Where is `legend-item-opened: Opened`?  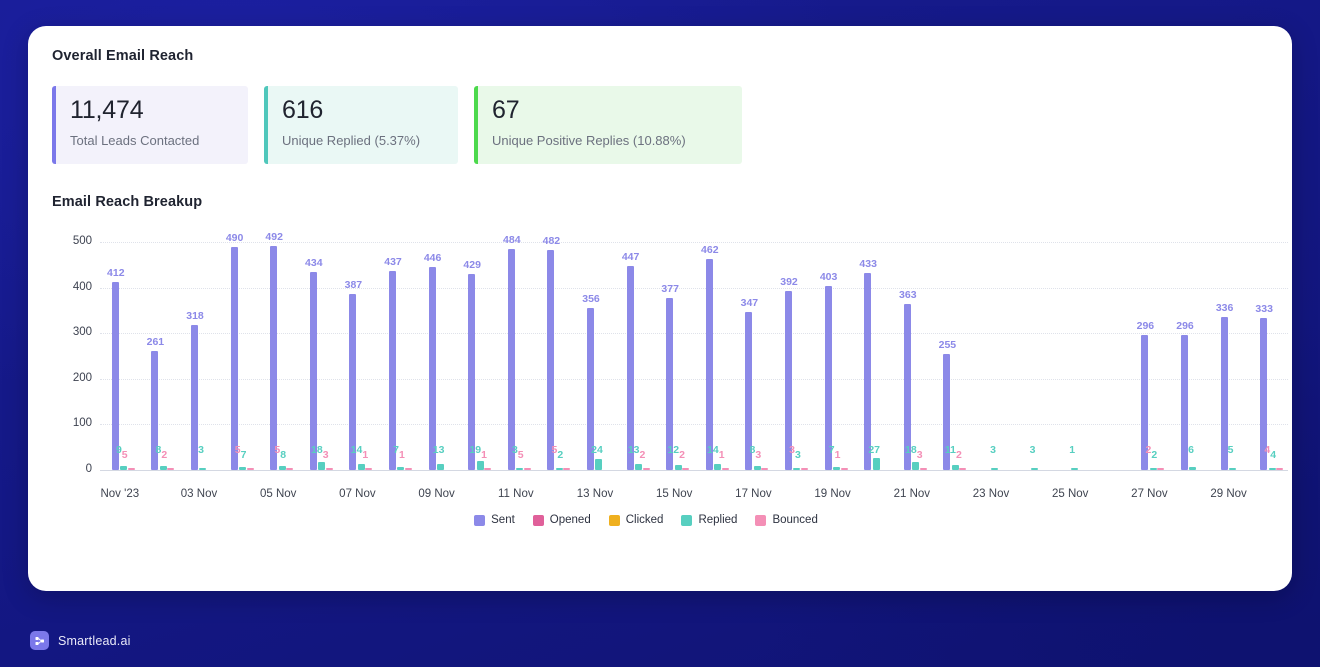
legend-item-opened: Opened is located at coordinates (561, 520).